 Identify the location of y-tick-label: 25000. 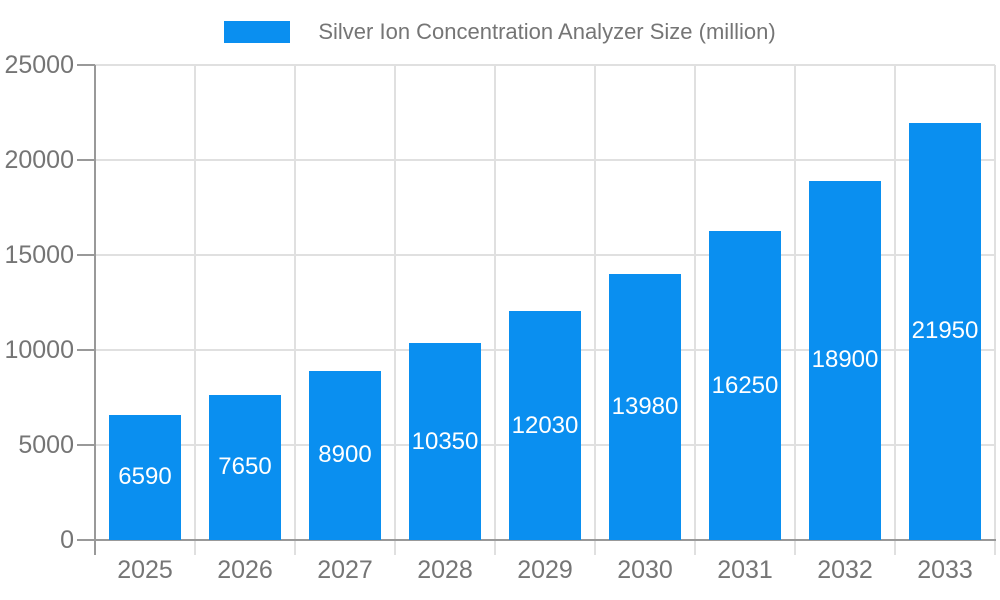
(39, 65).